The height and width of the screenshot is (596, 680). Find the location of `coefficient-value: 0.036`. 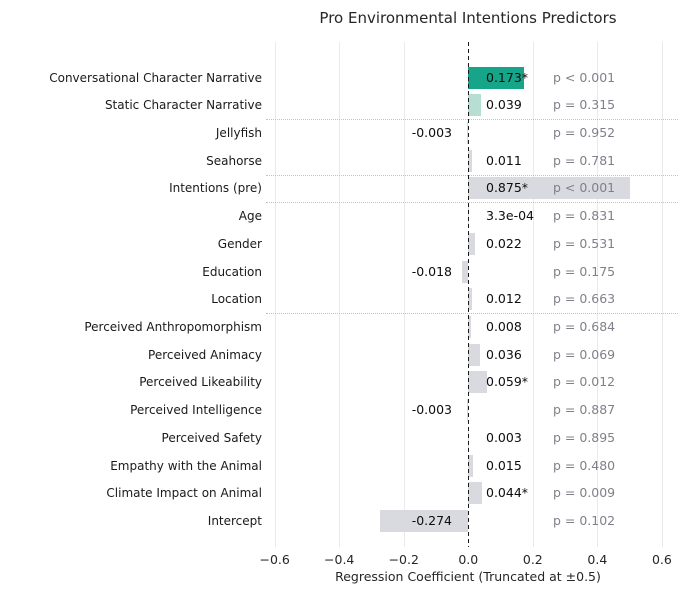

coefficient-value: 0.036 is located at coordinates (504, 354).